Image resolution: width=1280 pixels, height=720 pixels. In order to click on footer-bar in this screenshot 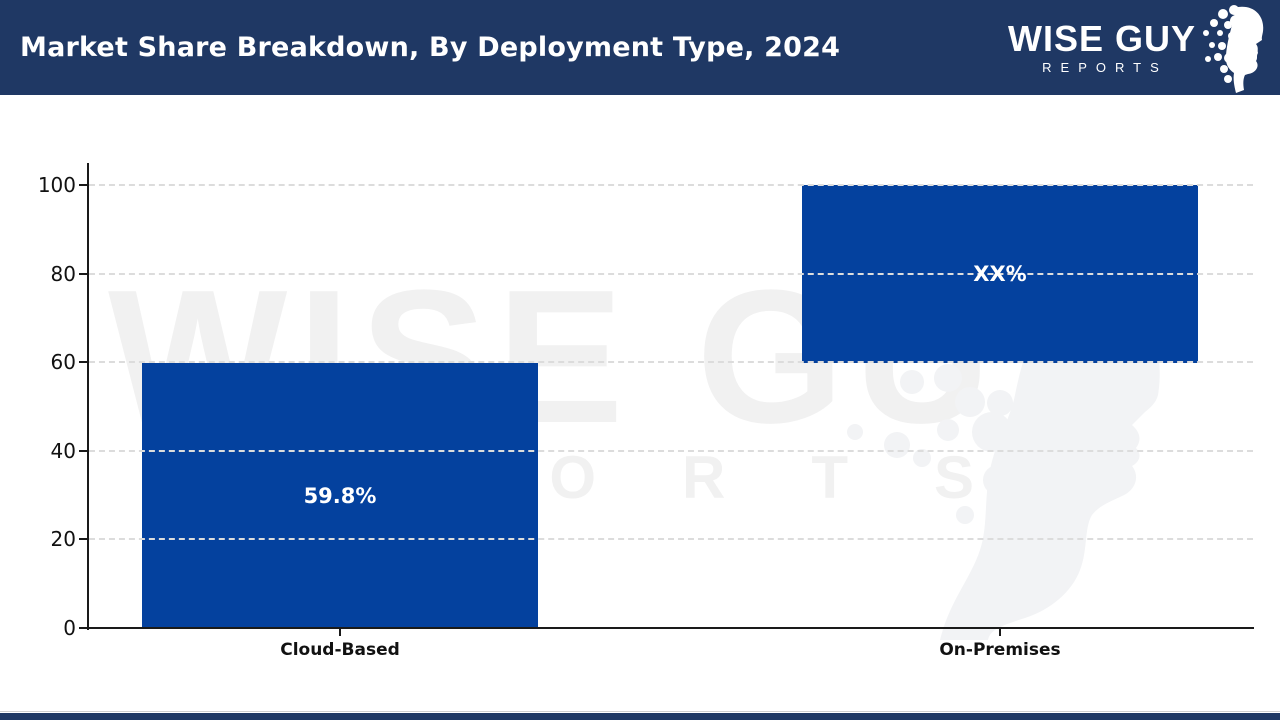, I will do `click(640, 716)`.